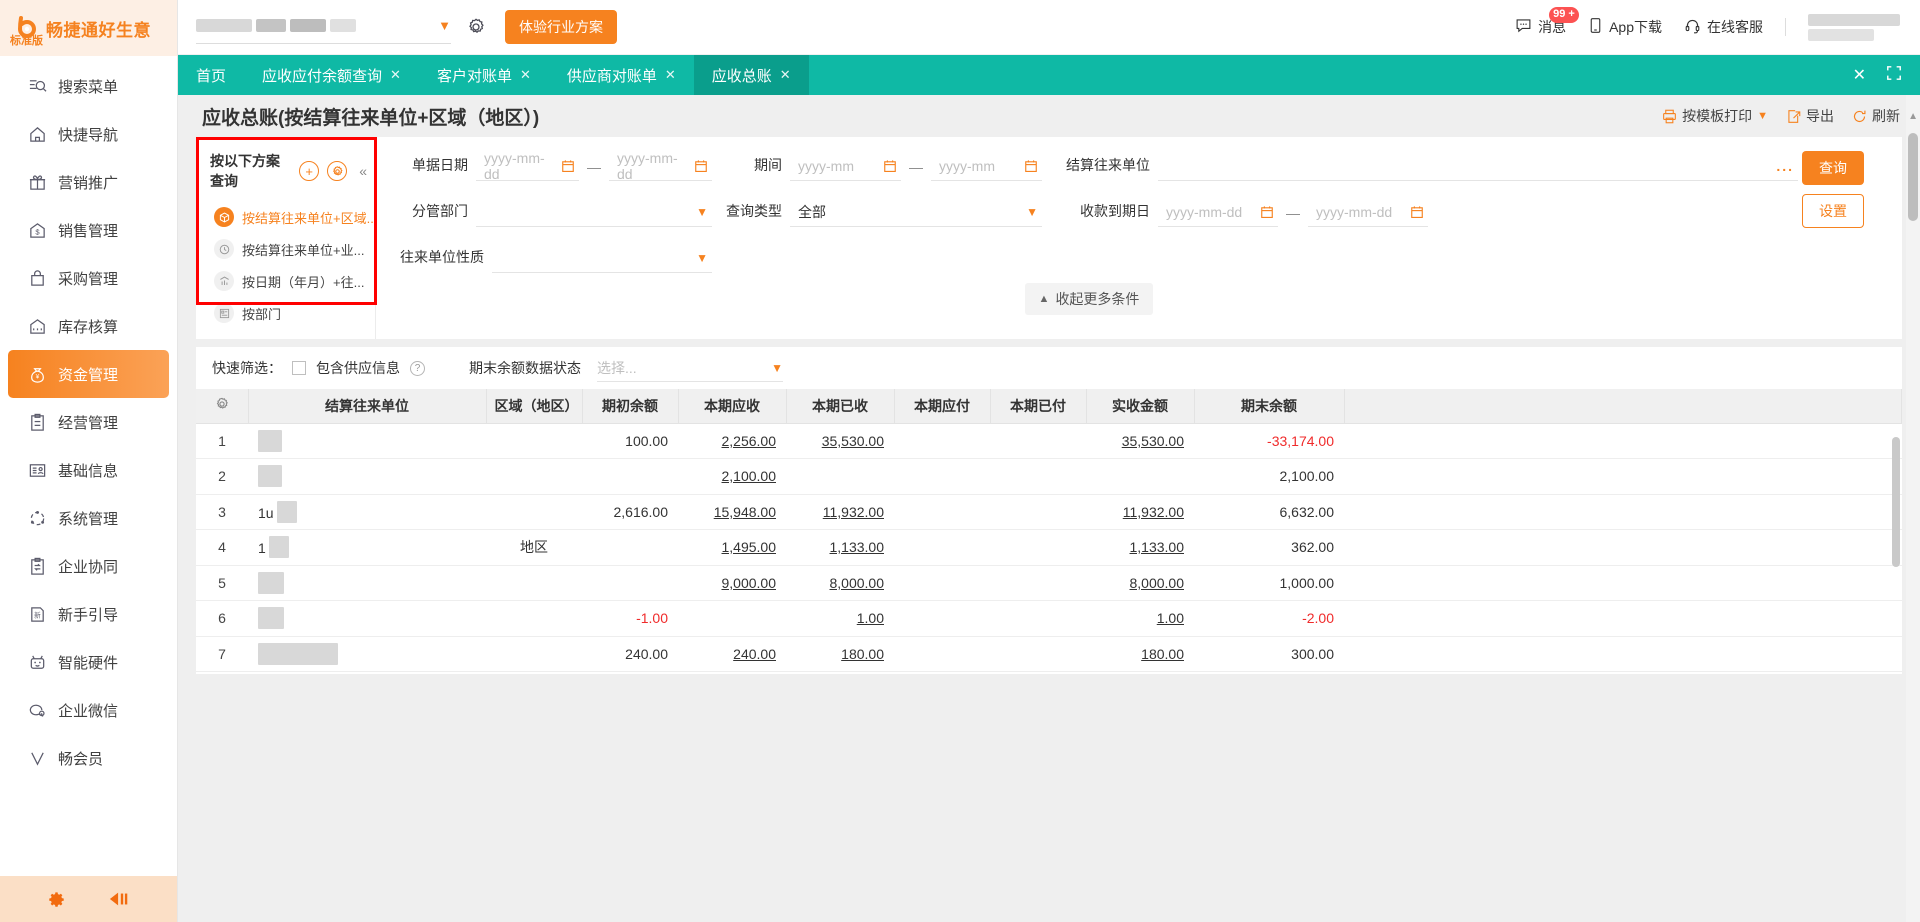 Image resolution: width=1920 pixels, height=922 pixels. What do you see at coordinates (1913, 177) in the screenshot?
I see `content-scrollbar-thumb` at bounding box center [1913, 177].